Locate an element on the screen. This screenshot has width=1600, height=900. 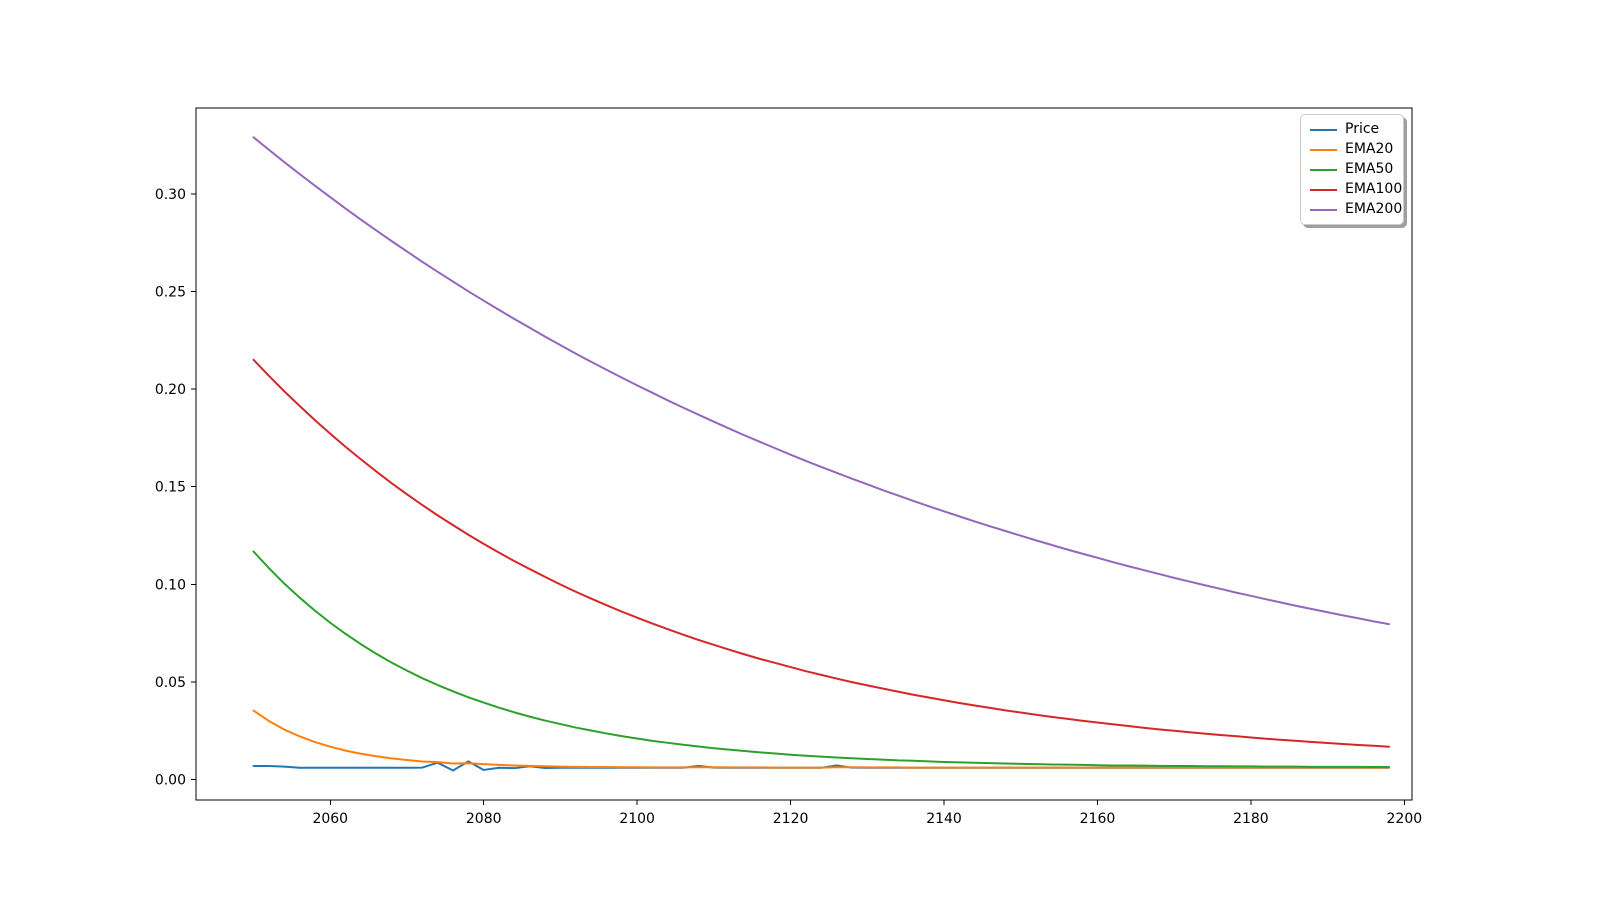
legend-label: EMA50 is located at coordinates (1369, 169).